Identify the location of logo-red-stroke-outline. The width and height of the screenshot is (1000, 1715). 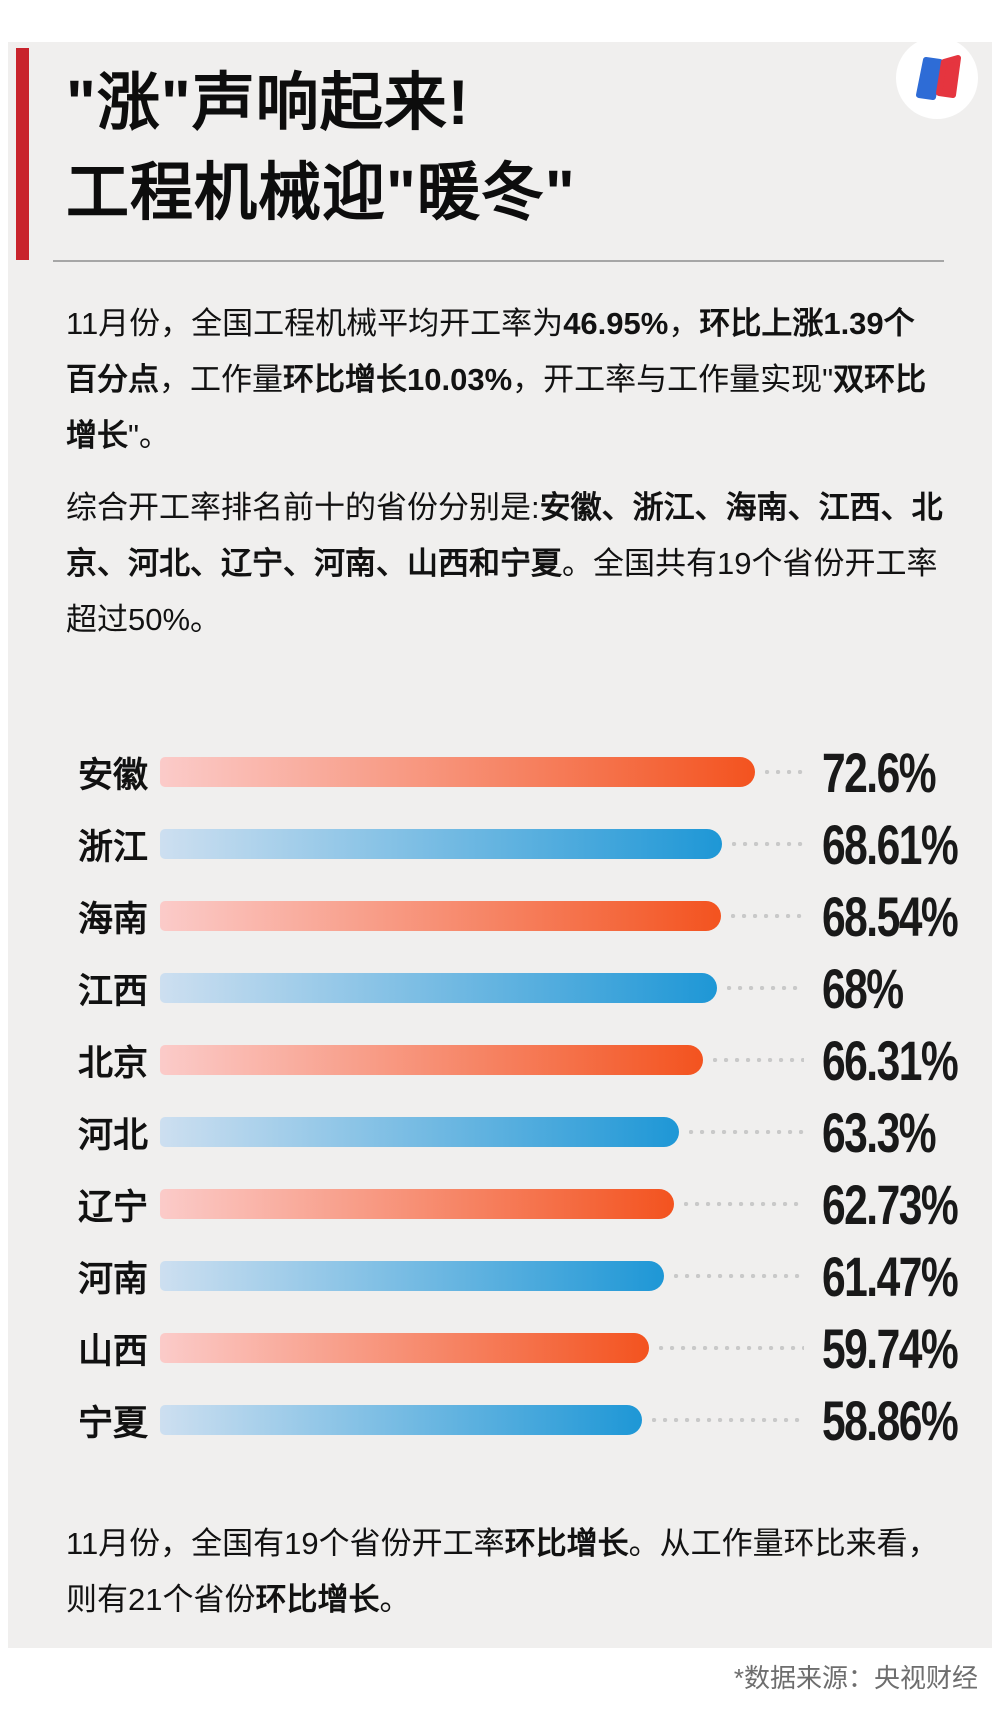
(948, 76).